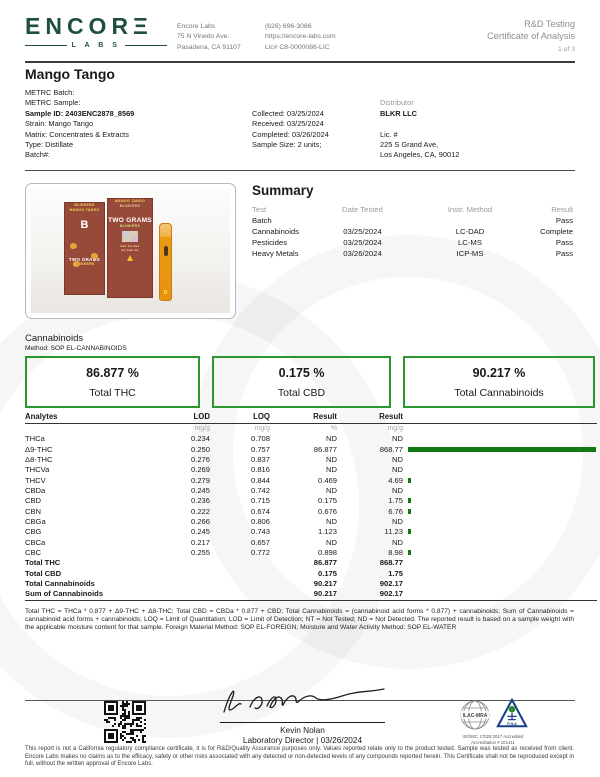  I want to click on analyte-result-mgg: 11.23, so click(393, 532).